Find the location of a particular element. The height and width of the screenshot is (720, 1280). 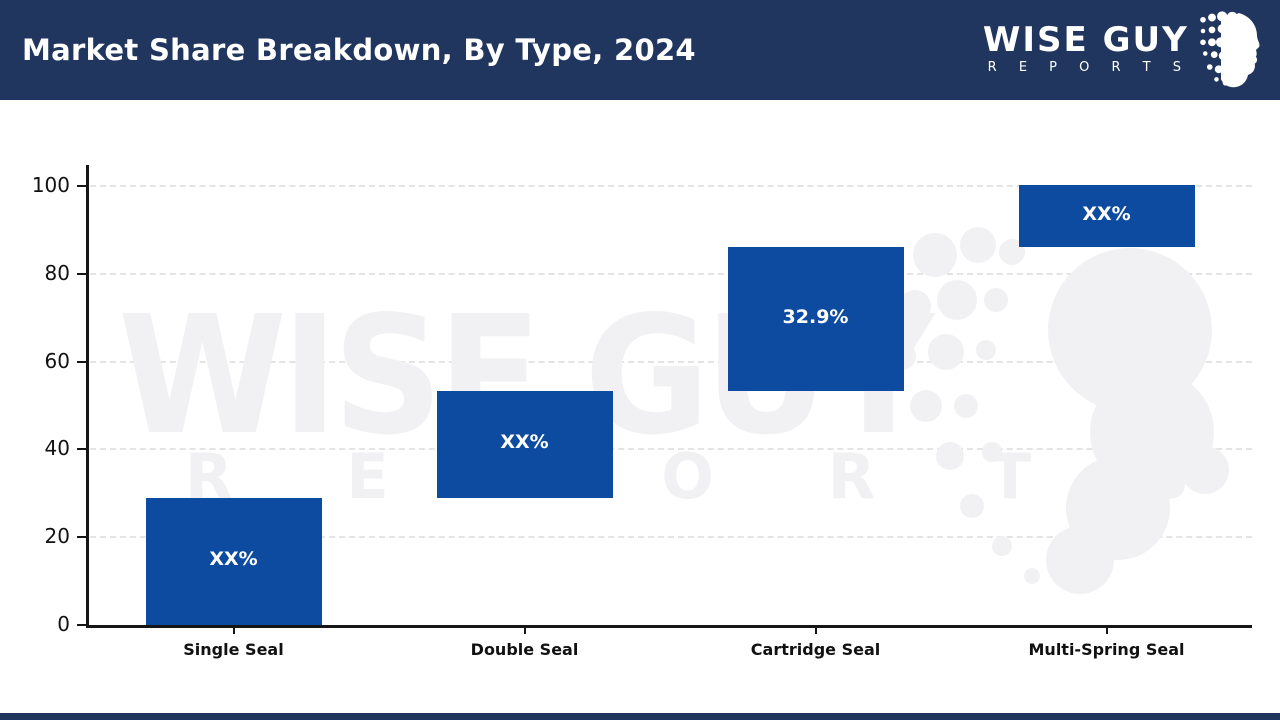

bar-value-label-single-seal: XX% is located at coordinates (233, 559).